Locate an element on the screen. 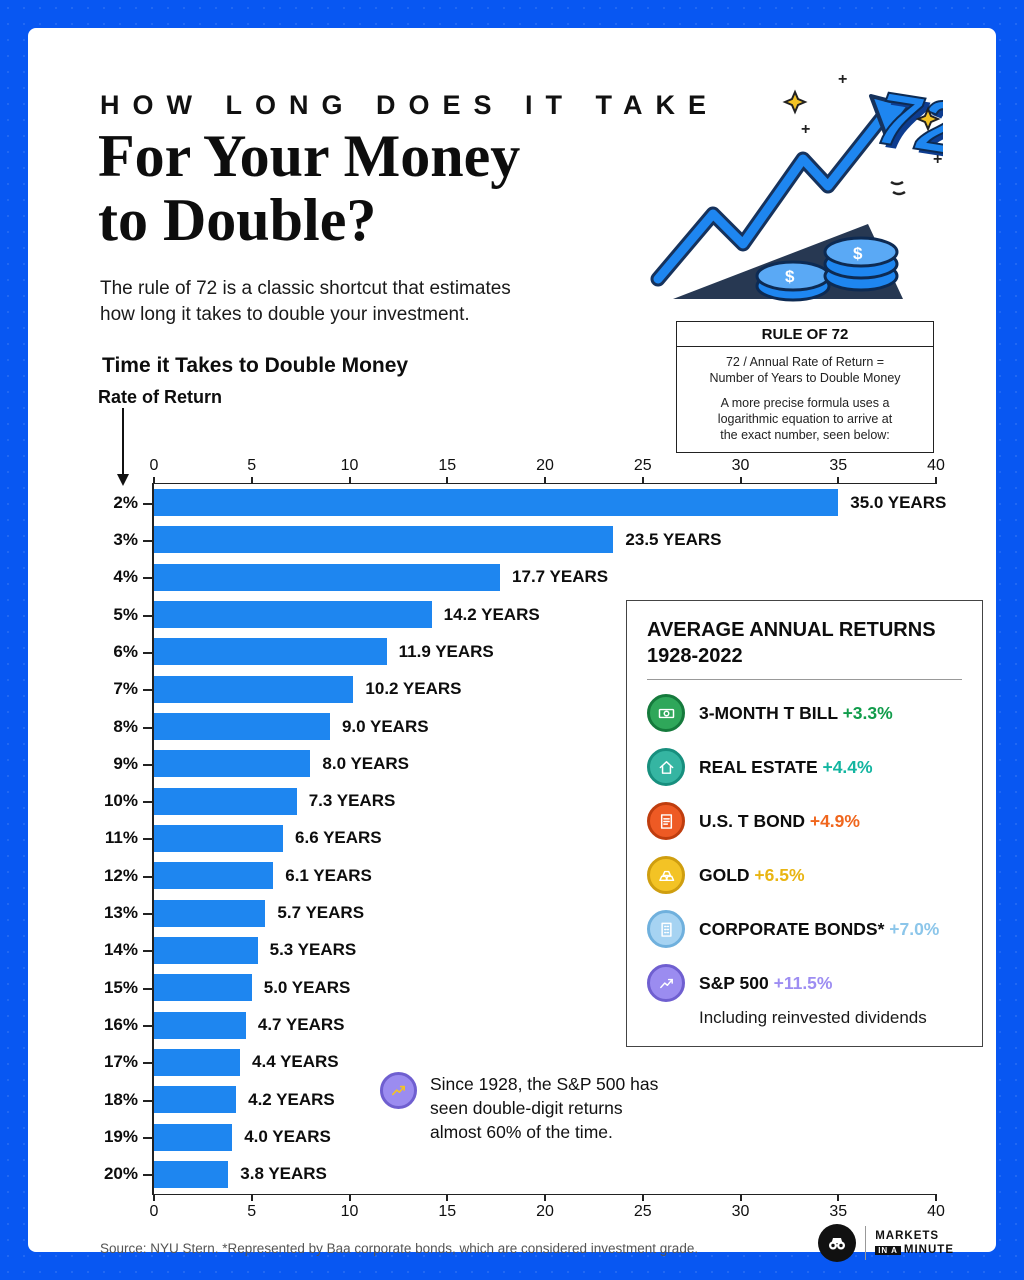 The height and width of the screenshot is (1280, 1024). chart-row: 16% 4.7 YEARS is located at coordinates (520, 1024).